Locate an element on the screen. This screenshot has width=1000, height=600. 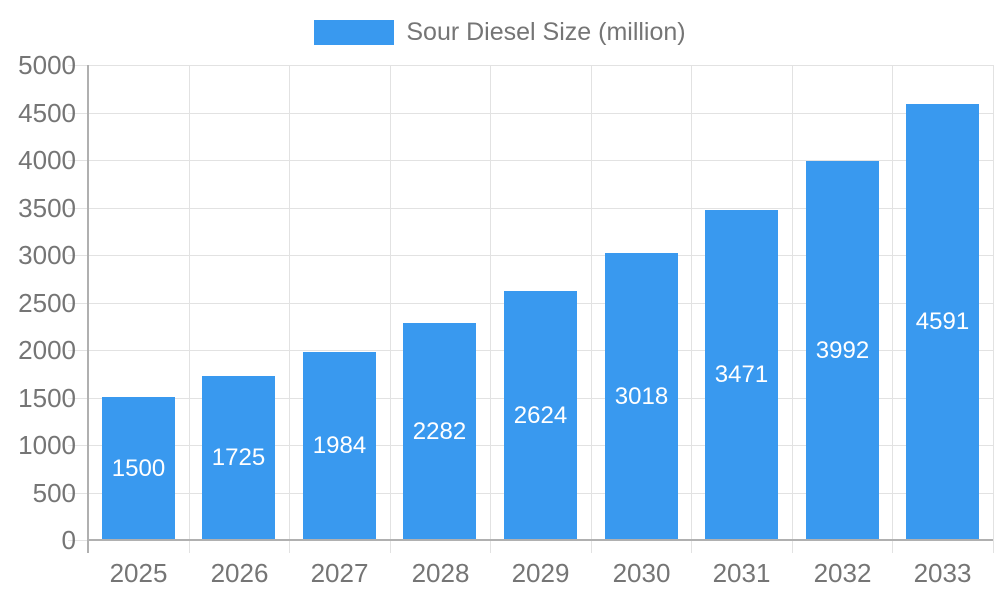
y-axis-tick-label: 3000 is located at coordinates (47, 255).